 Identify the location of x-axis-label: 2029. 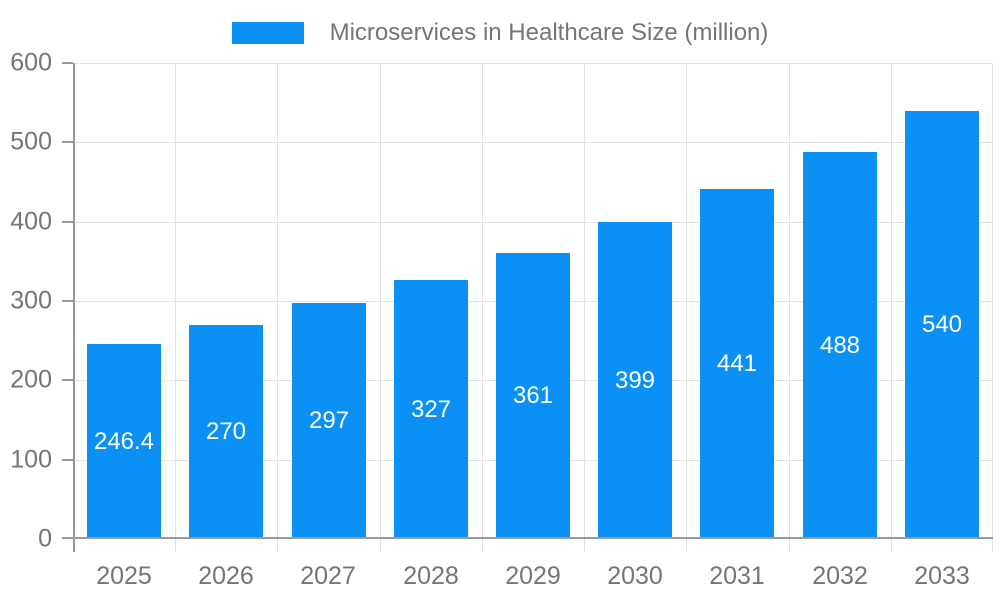
(533, 576).